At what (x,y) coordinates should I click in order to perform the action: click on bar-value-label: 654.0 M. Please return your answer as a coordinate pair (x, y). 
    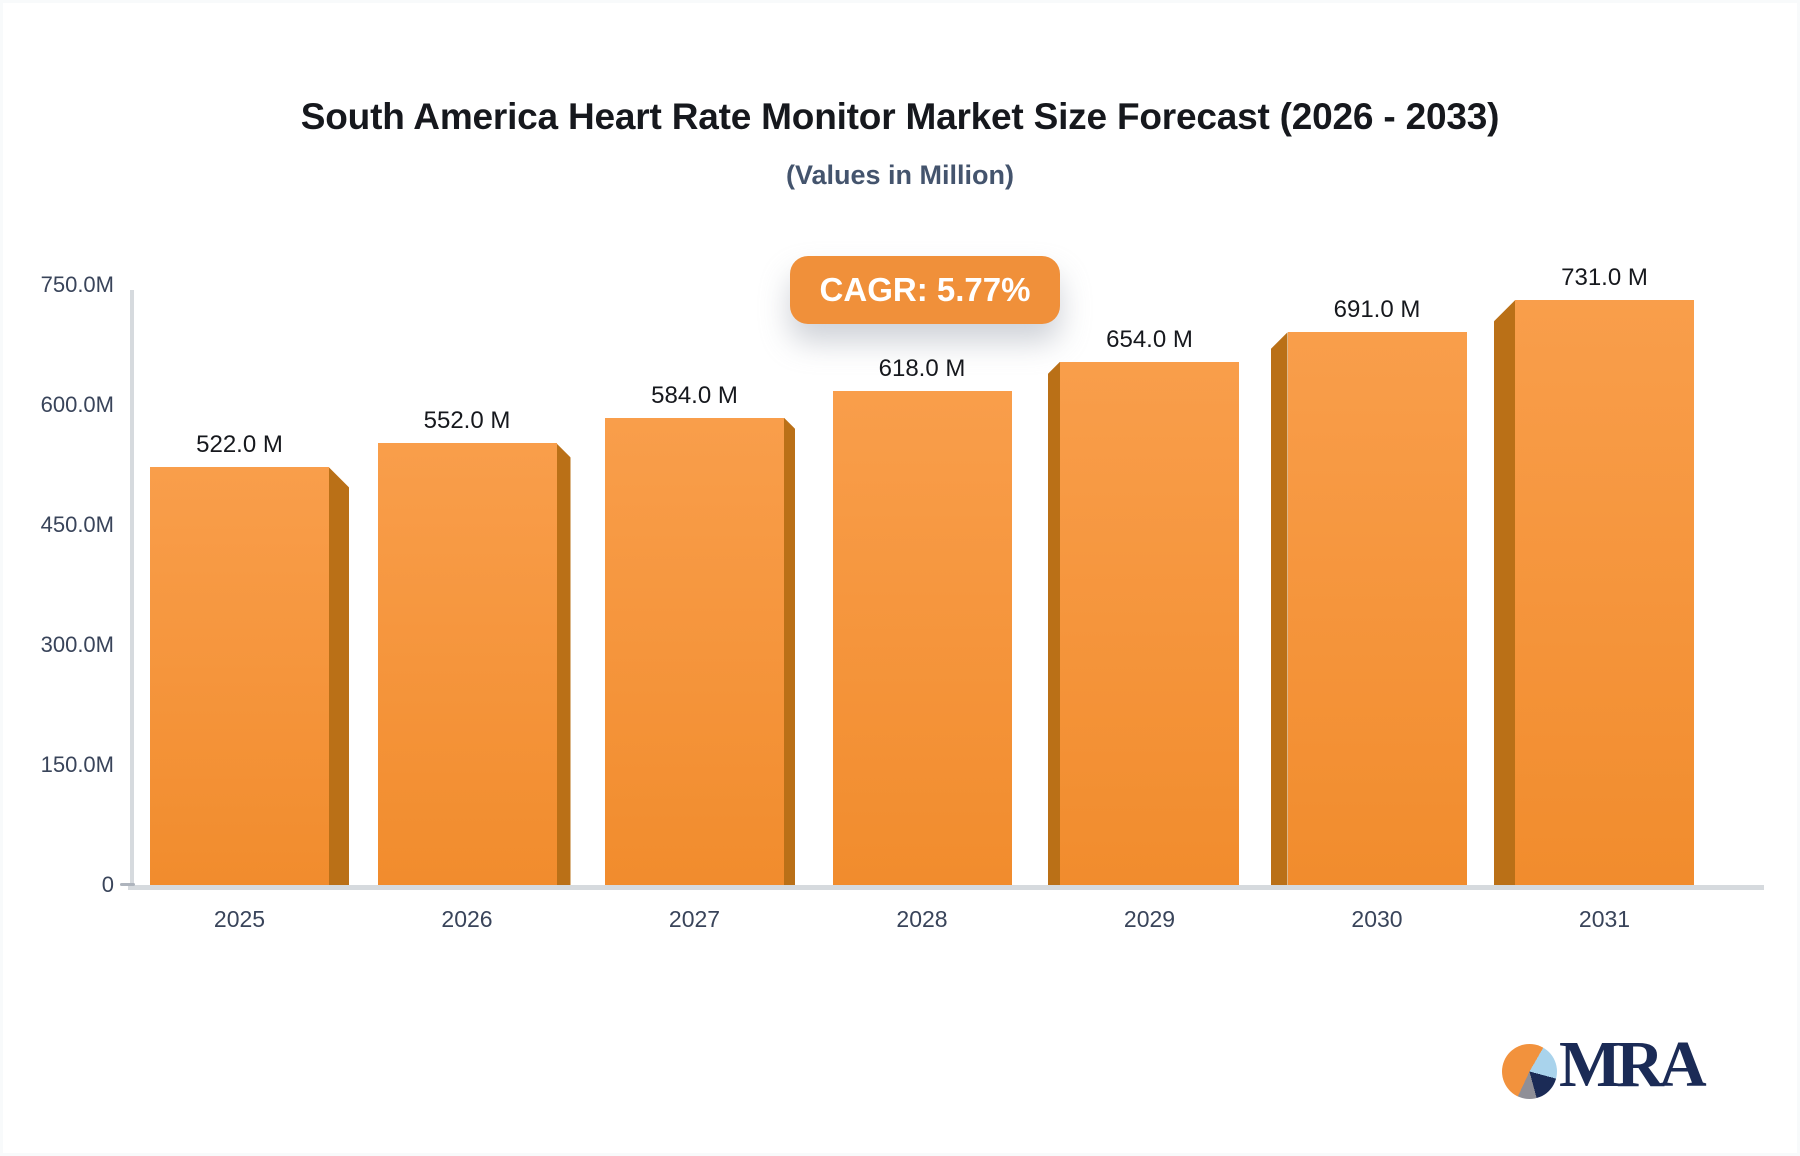
    Looking at the image, I should click on (1149, 339).